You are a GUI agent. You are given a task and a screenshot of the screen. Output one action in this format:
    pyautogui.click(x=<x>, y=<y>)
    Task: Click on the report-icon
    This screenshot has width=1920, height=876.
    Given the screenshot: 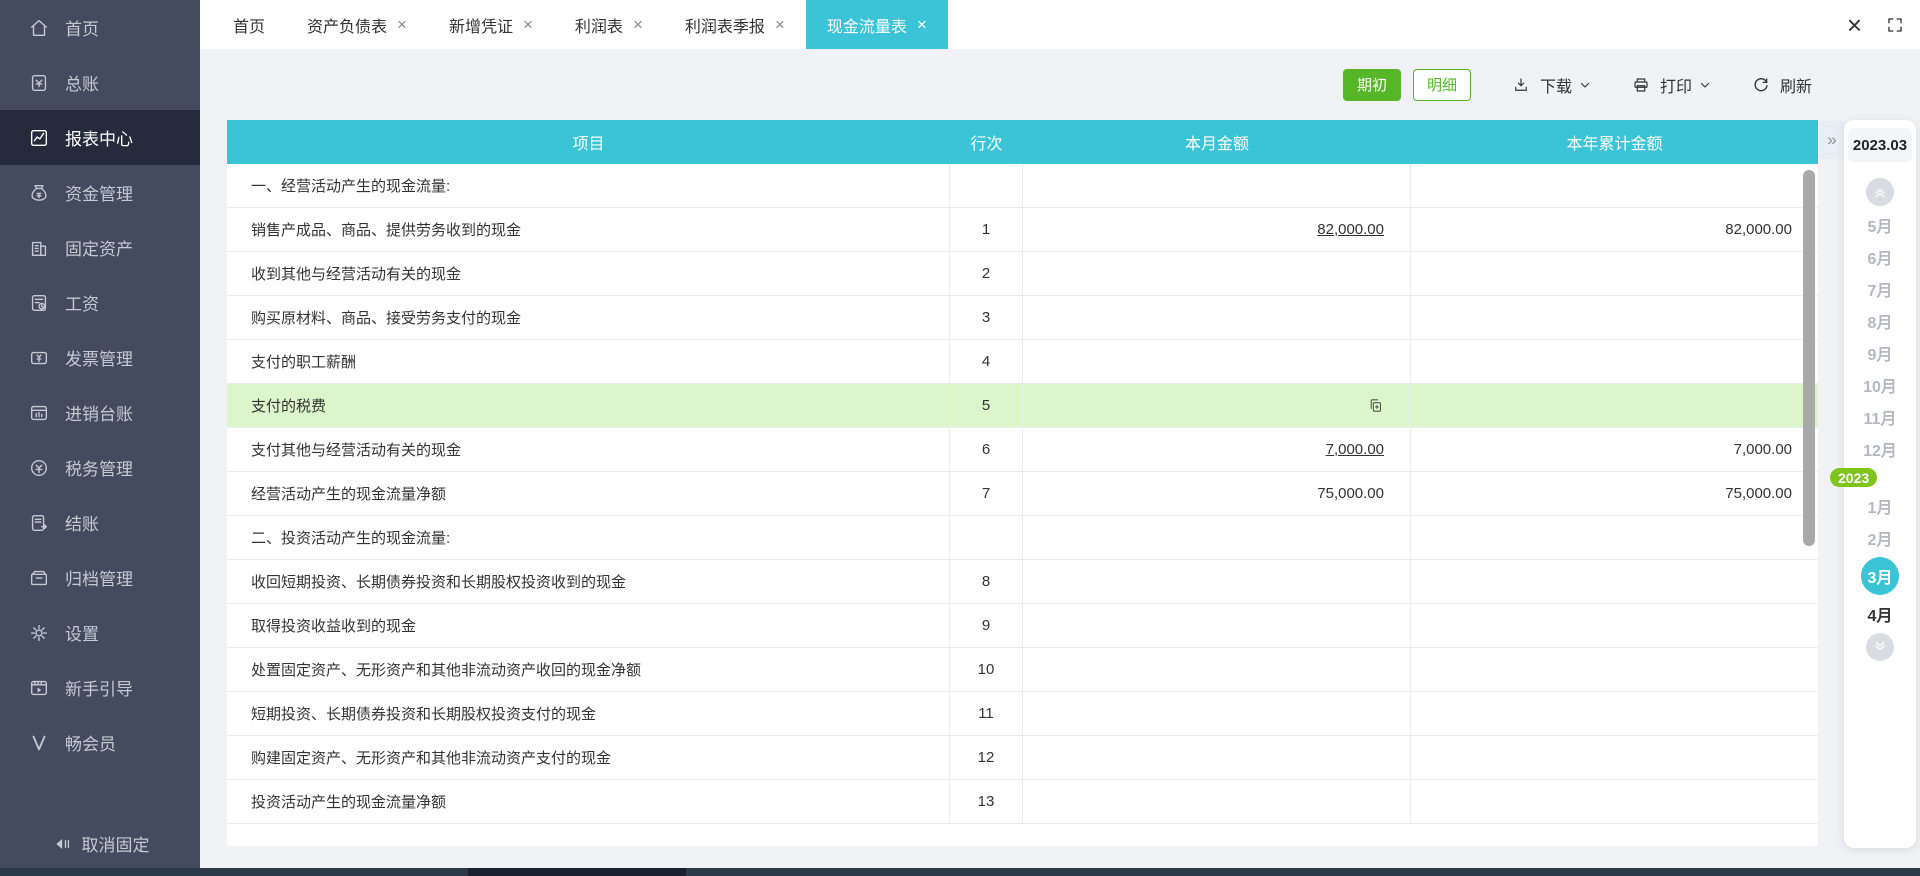 What is the action you would take?
    pyautogui.click(x=39, y=138)
    